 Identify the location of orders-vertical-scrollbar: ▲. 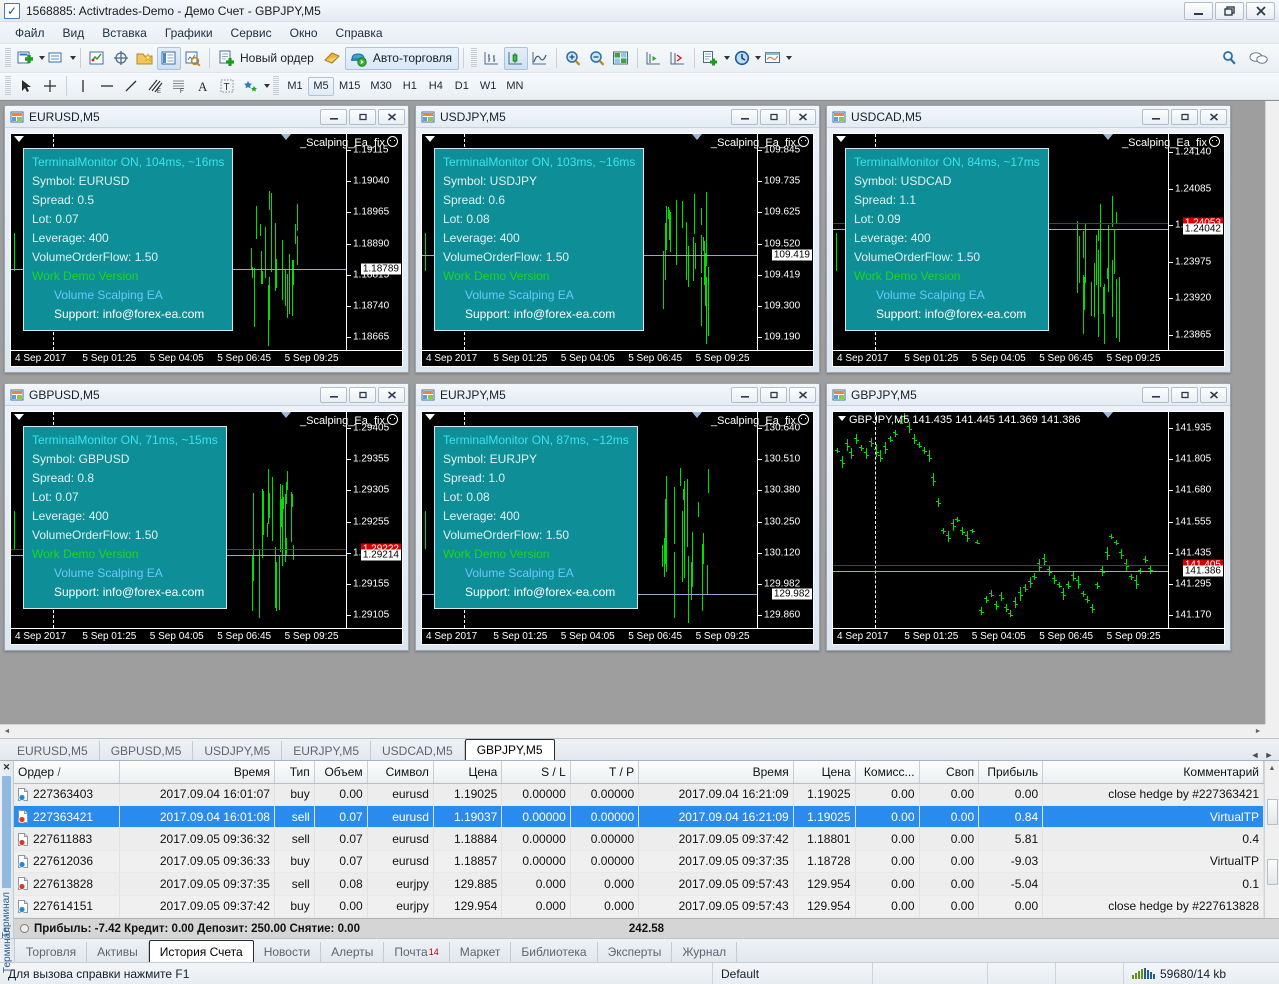
(1271, 839).